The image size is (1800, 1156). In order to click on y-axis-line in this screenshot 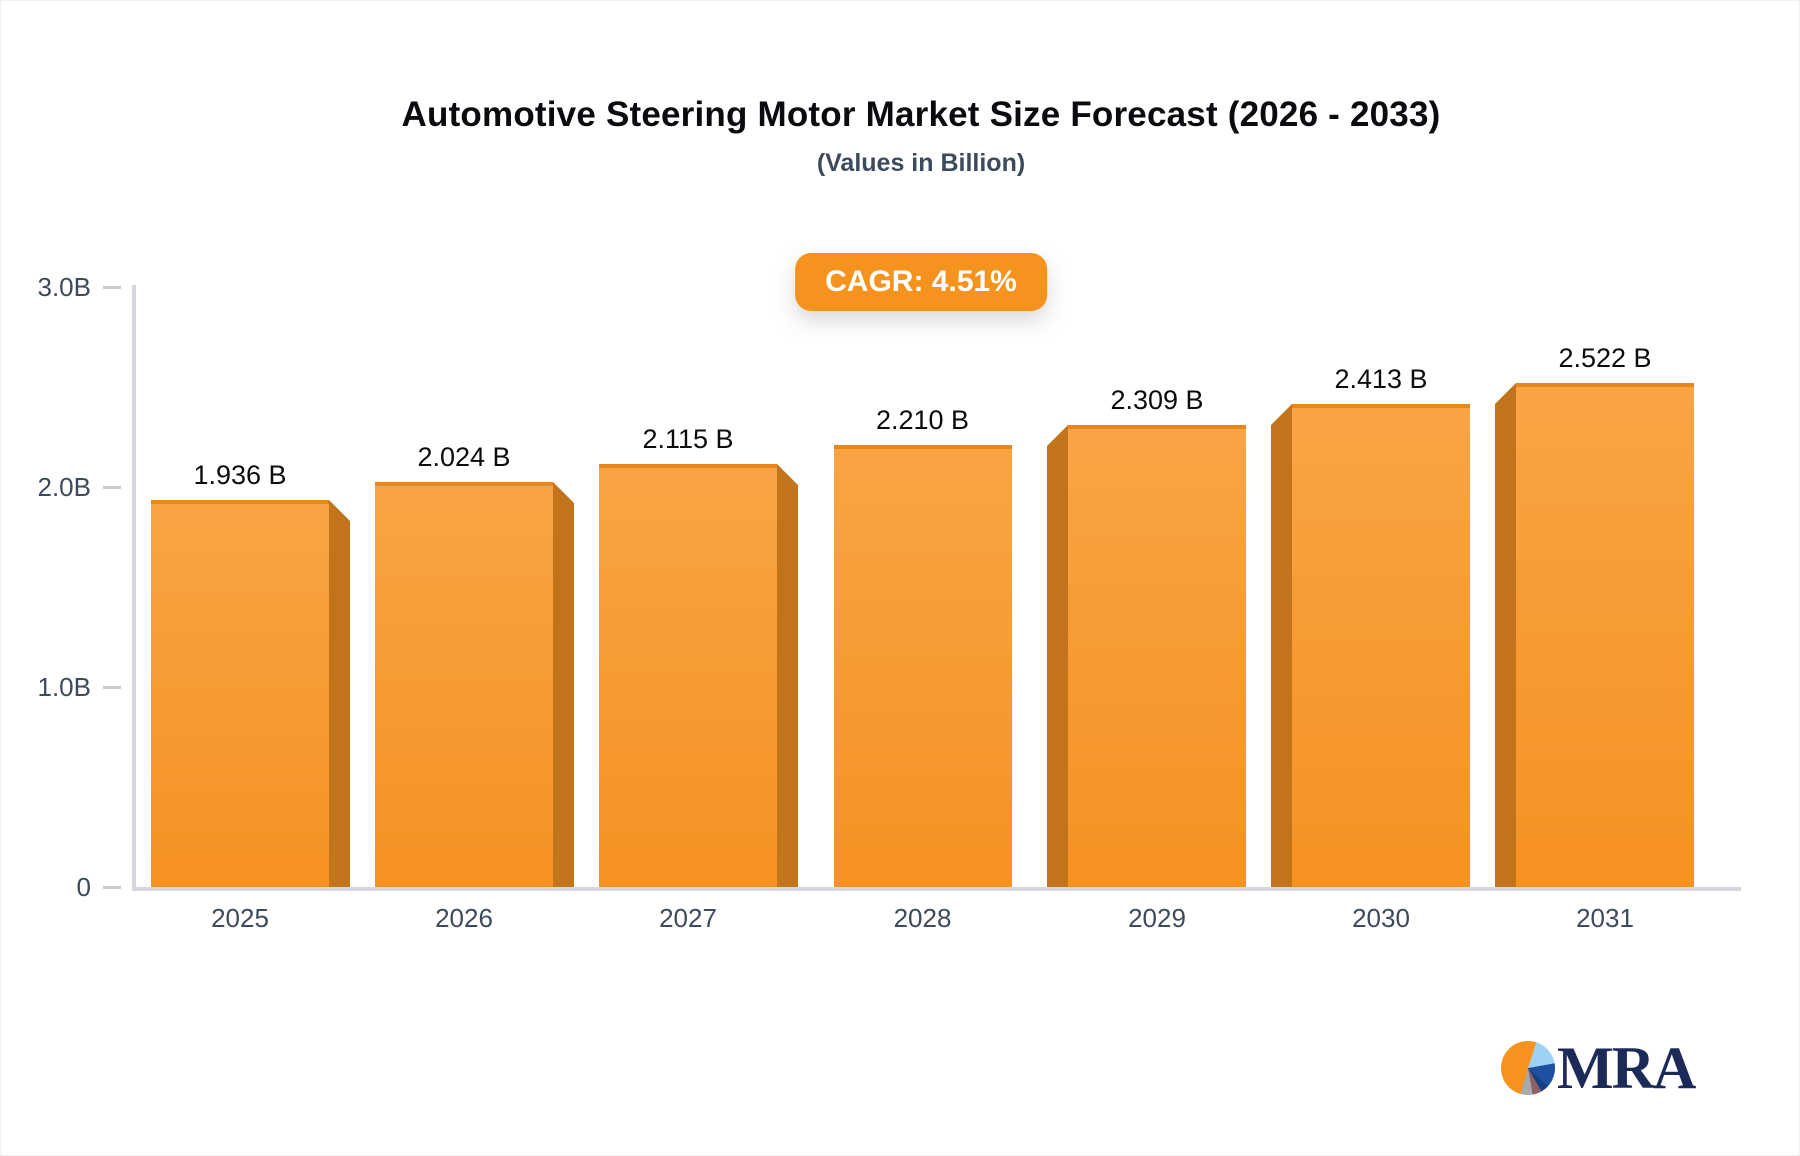, I will do `click(134, 588)`.